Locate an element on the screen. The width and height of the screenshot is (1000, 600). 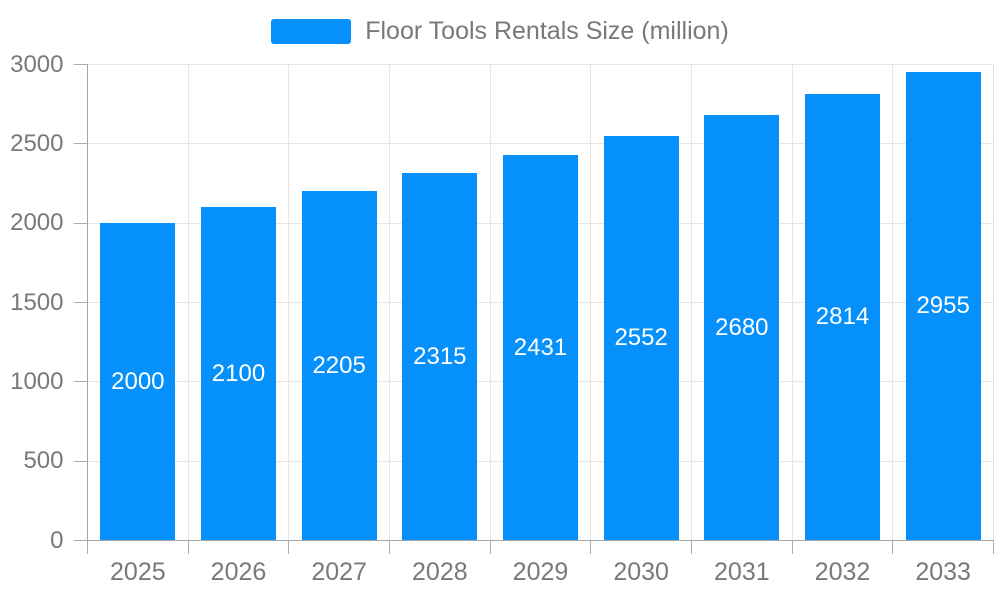
bar-2030: 2552 is located at coordinates (641, 338).